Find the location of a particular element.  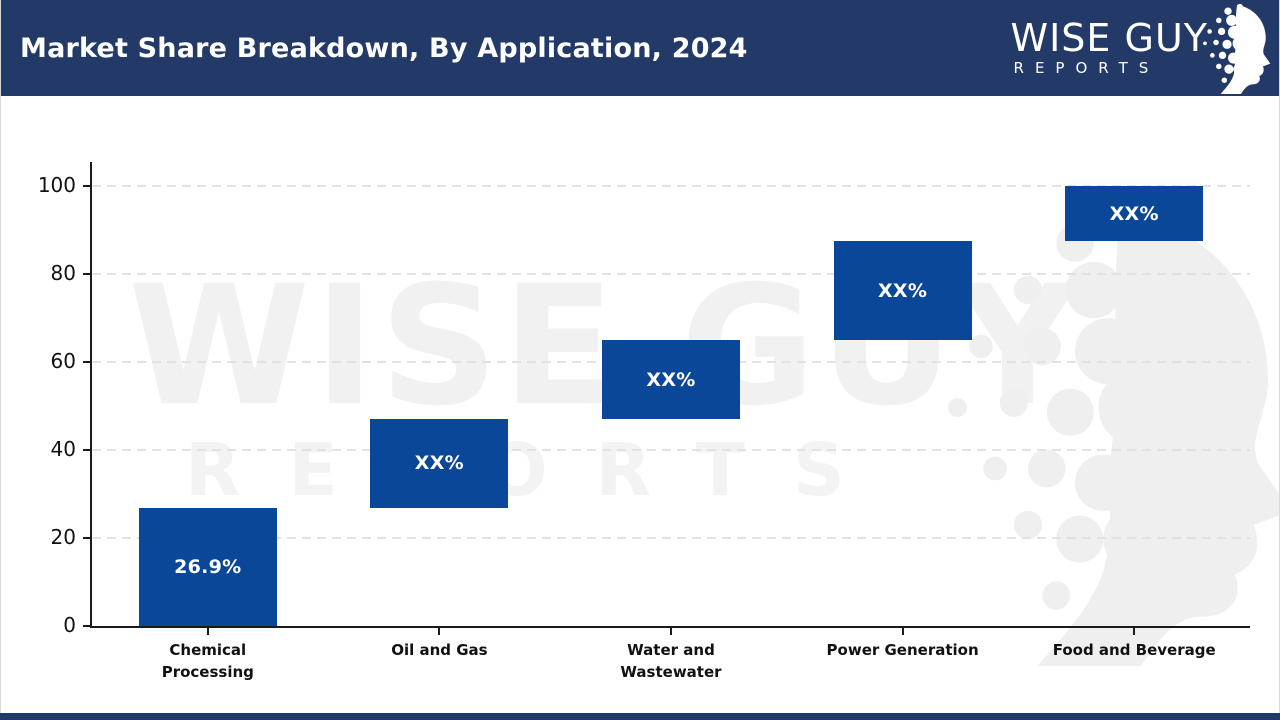

y-tick-label: 40 is located at coordinates (63, 449).